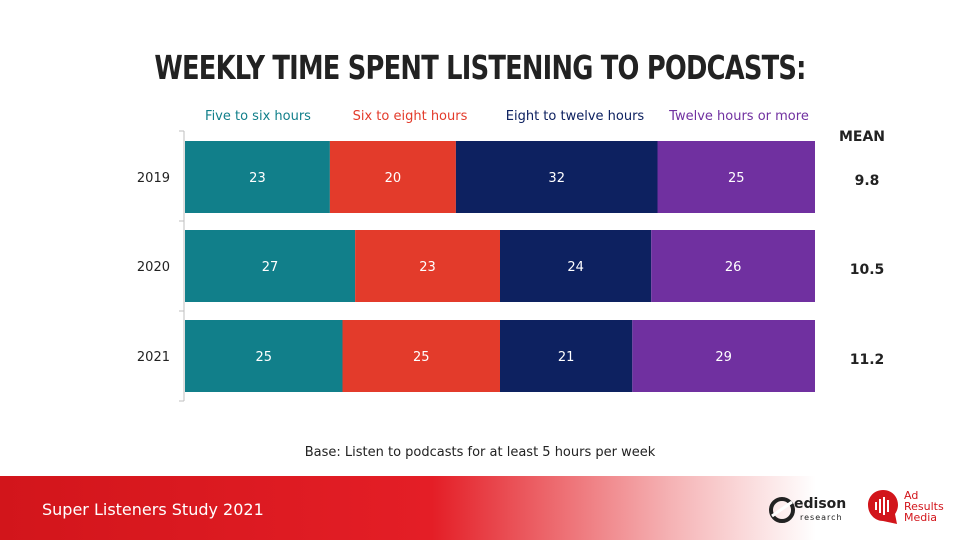 The height and width of the screenshot is (540, 960). What do you see at coordinates (862, 137) in the screenshot?
I see `mean-header: MEAN` at bounding box center [862, 137].